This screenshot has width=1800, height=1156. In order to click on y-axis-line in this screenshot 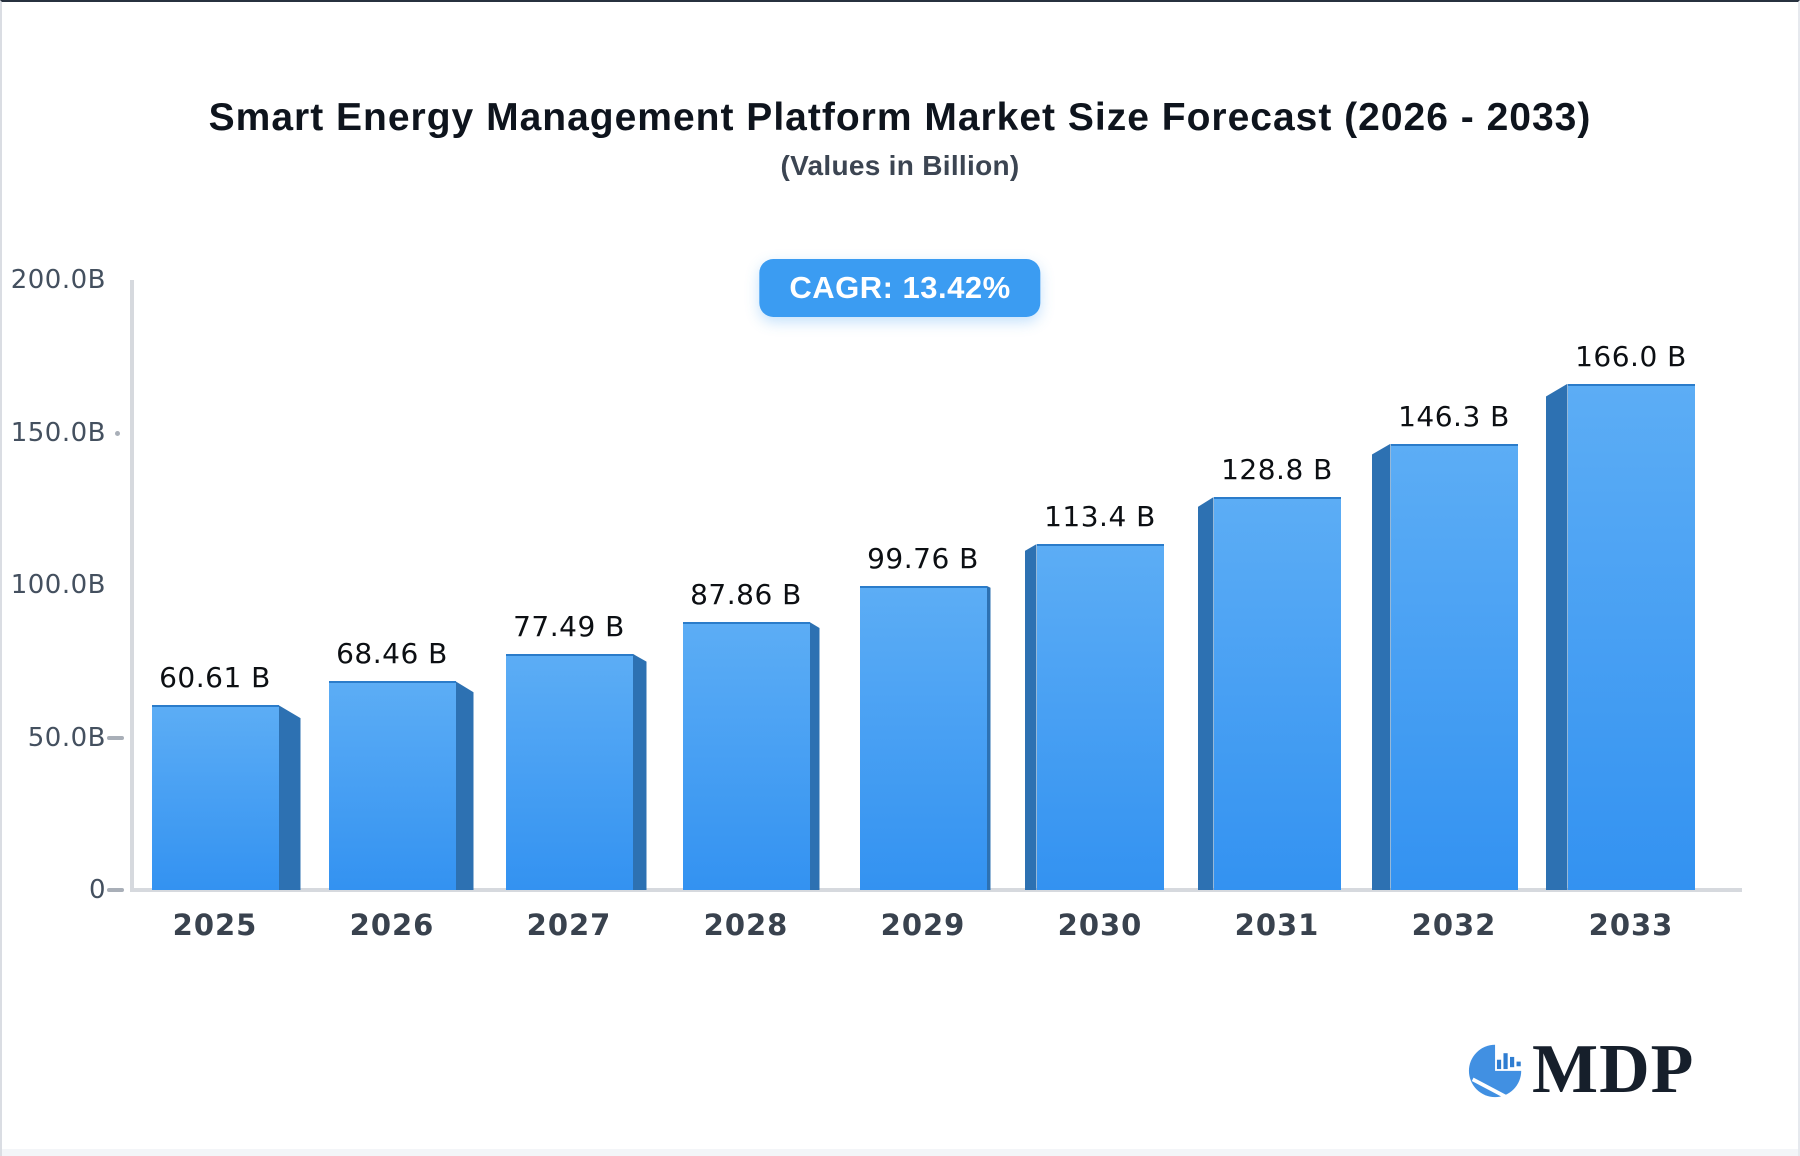, I will do `click(132, 586)`.